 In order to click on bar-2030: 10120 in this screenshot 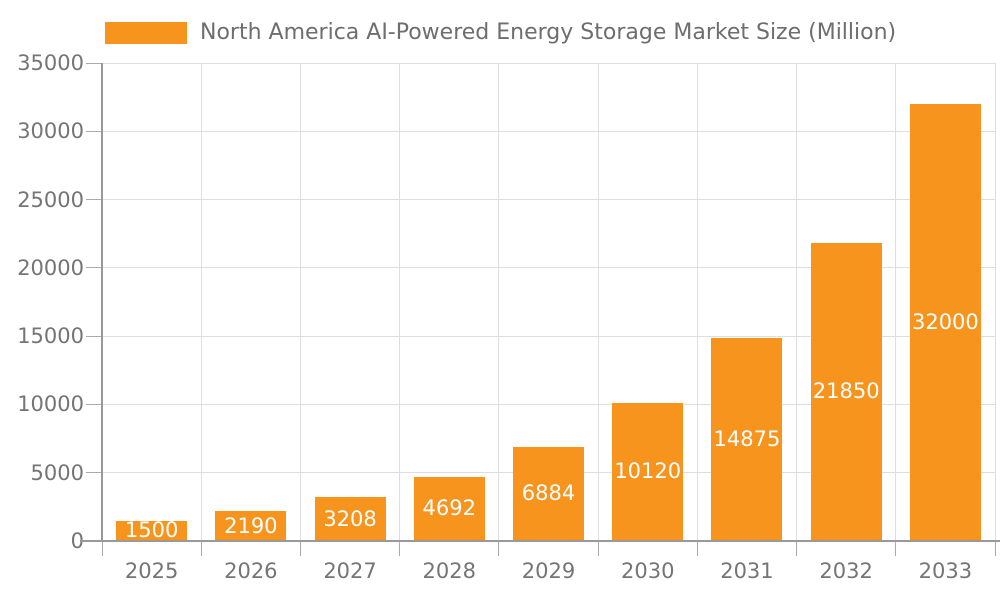, I will do `click(648, 471)`.